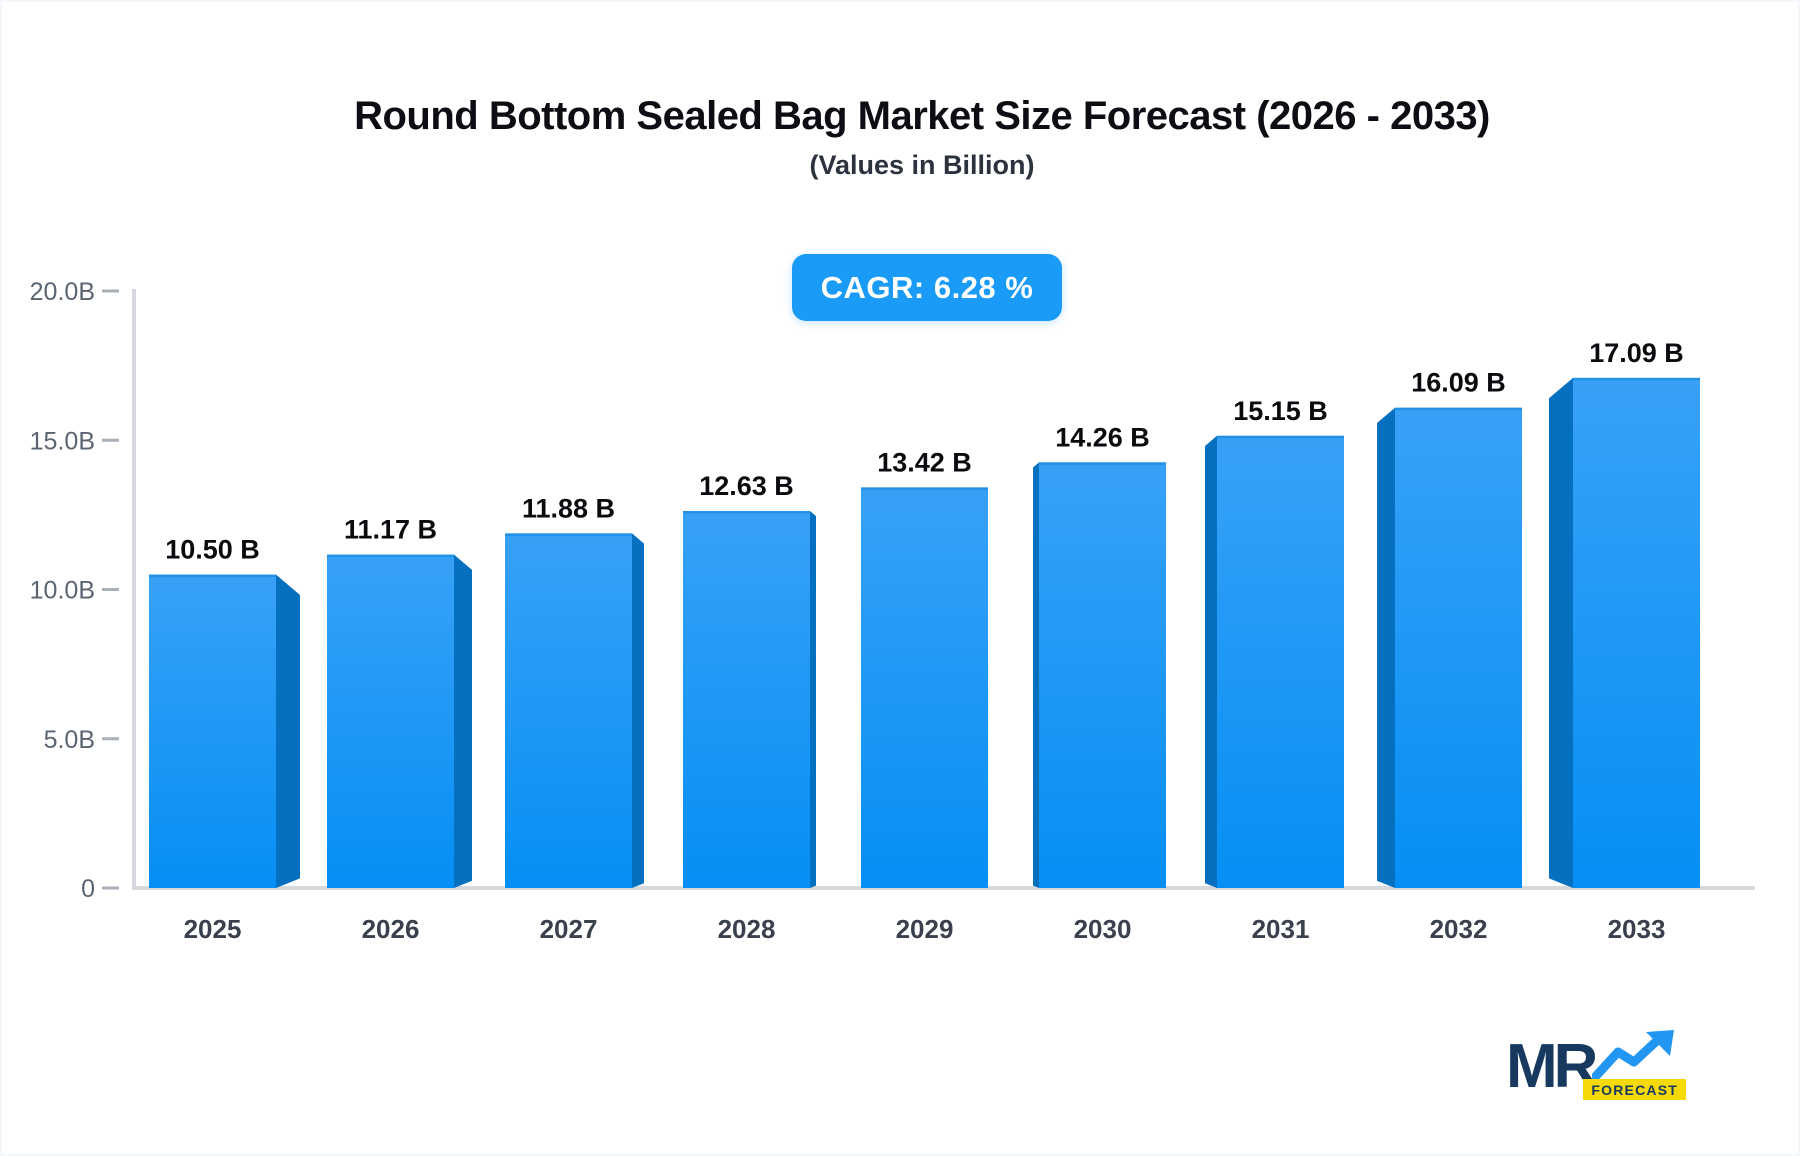  Describe the element at coordinates (568, 508) in the screenshot. I see `bar-value-label: 11.88 B` at that location.